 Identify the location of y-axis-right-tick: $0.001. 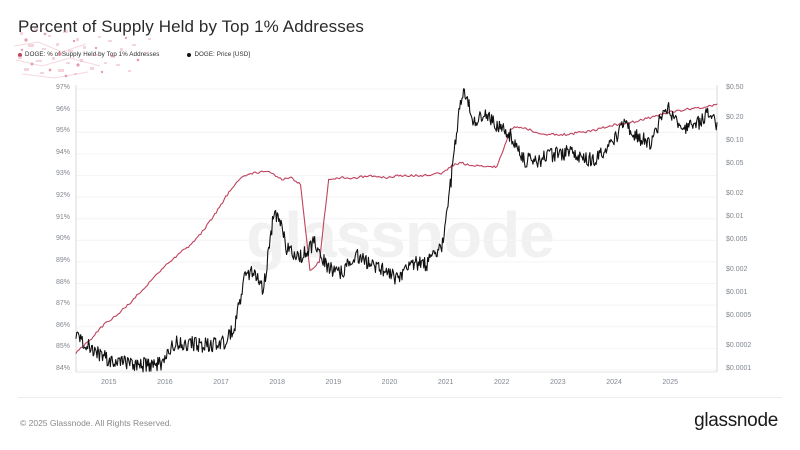
(737, 293).